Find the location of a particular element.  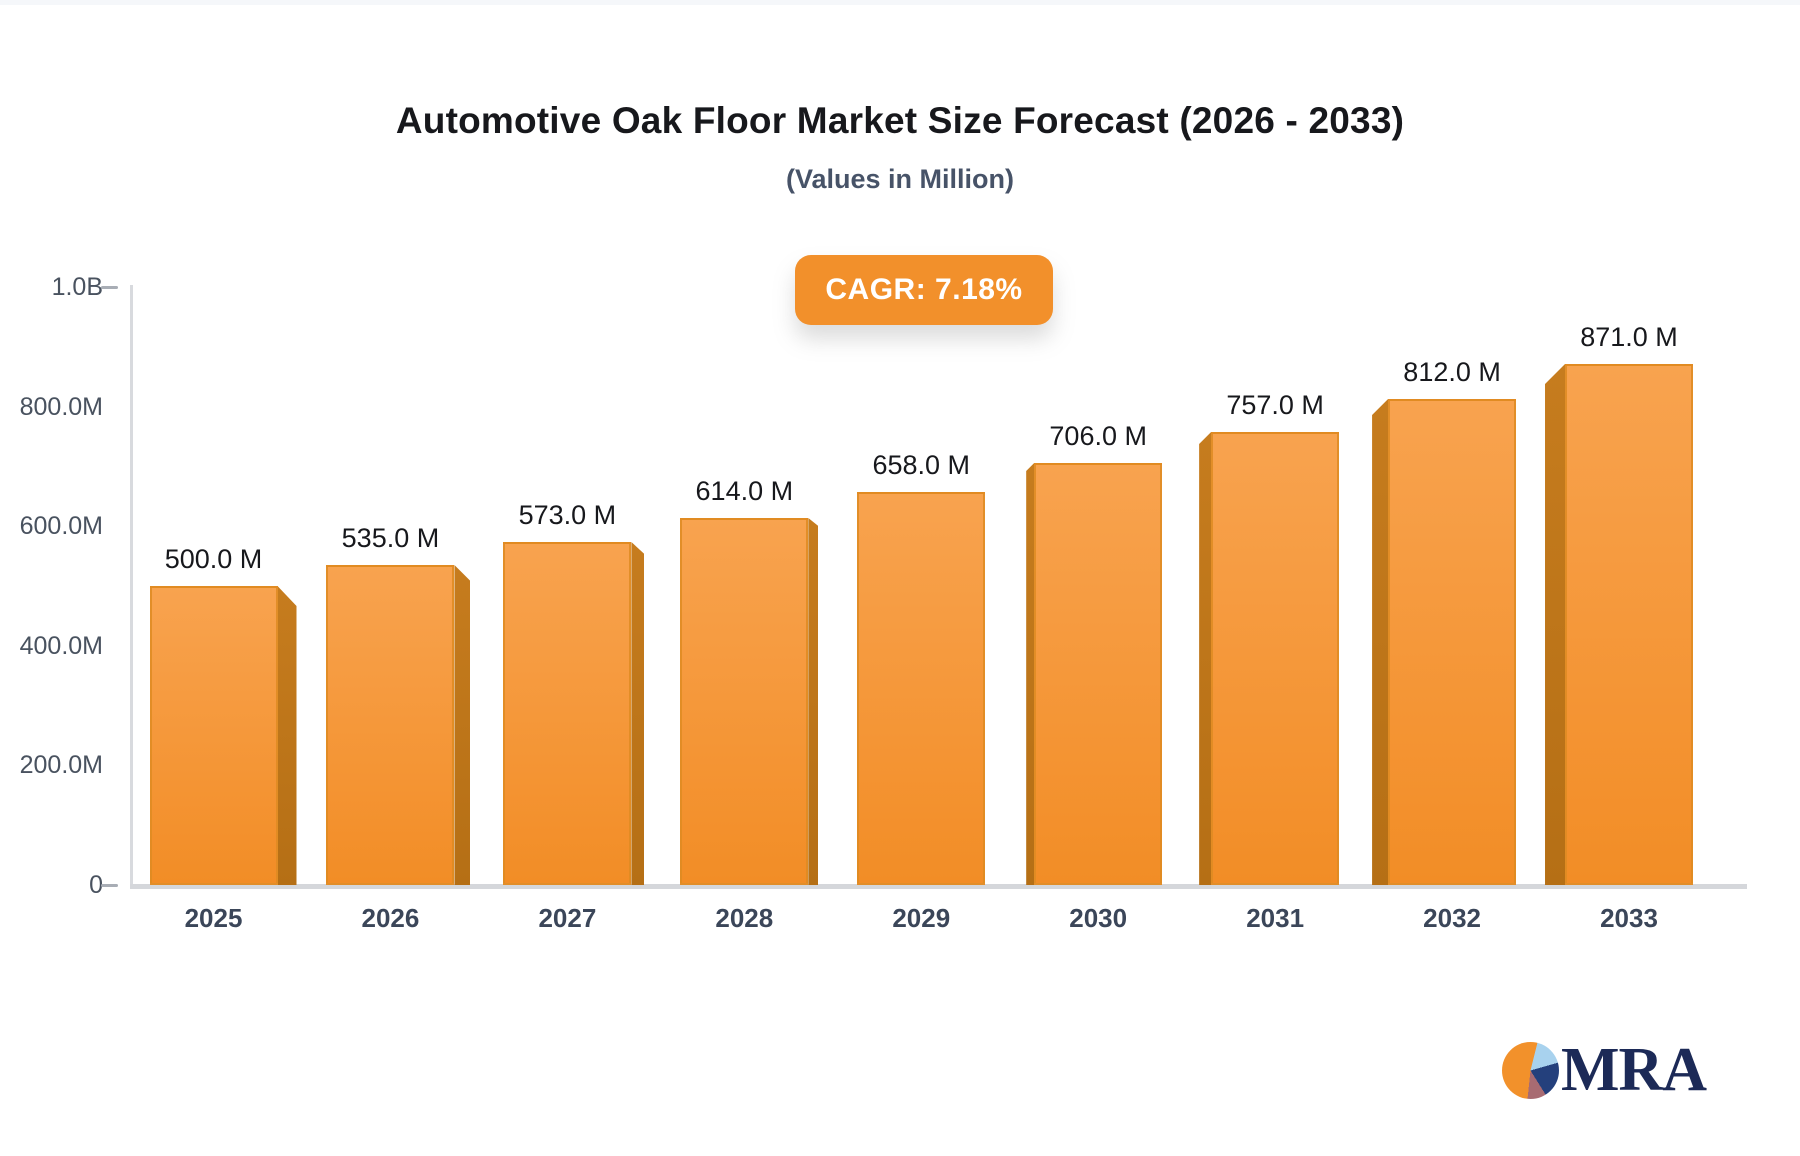

x-axis-label-2027: 2027 is located at coordinates (567, 918).